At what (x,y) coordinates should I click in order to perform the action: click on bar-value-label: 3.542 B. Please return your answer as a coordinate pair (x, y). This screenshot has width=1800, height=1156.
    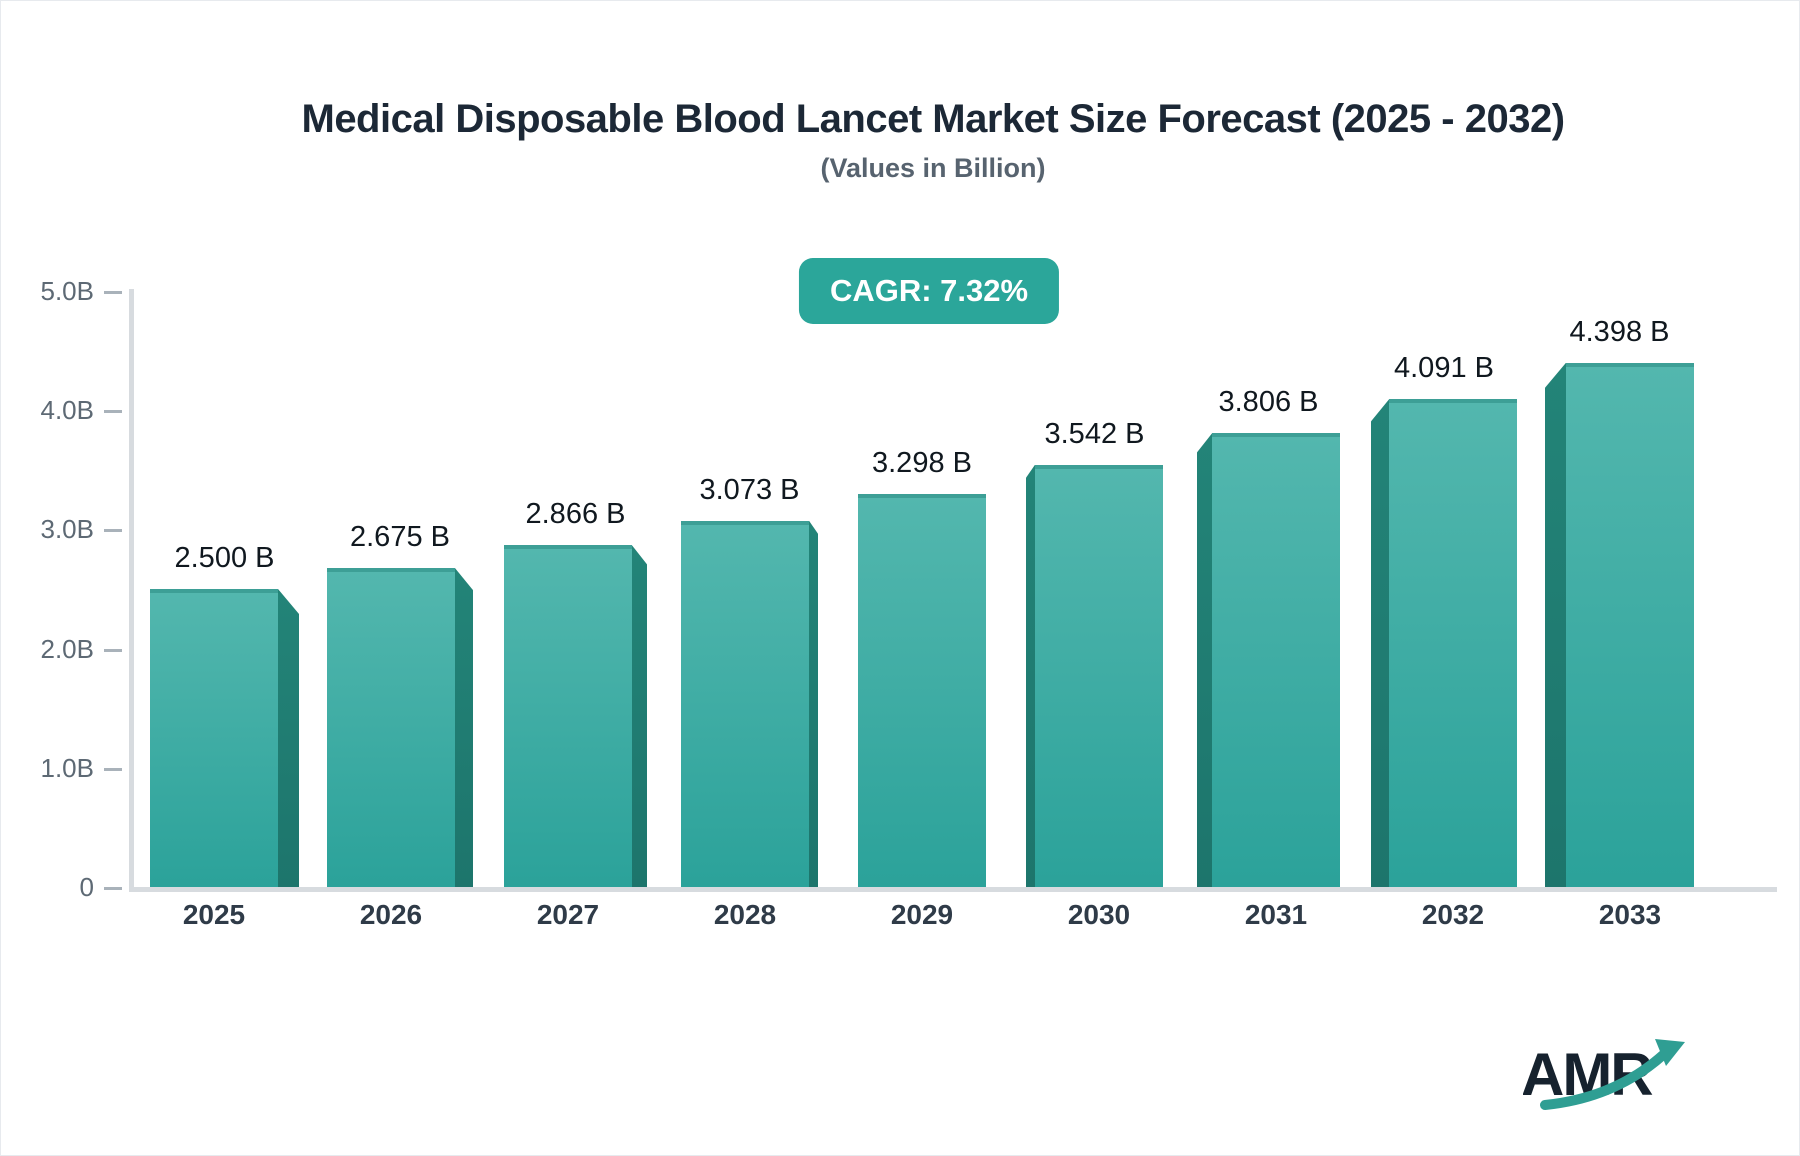
    Looking at the image, I should click on (1094, 433).